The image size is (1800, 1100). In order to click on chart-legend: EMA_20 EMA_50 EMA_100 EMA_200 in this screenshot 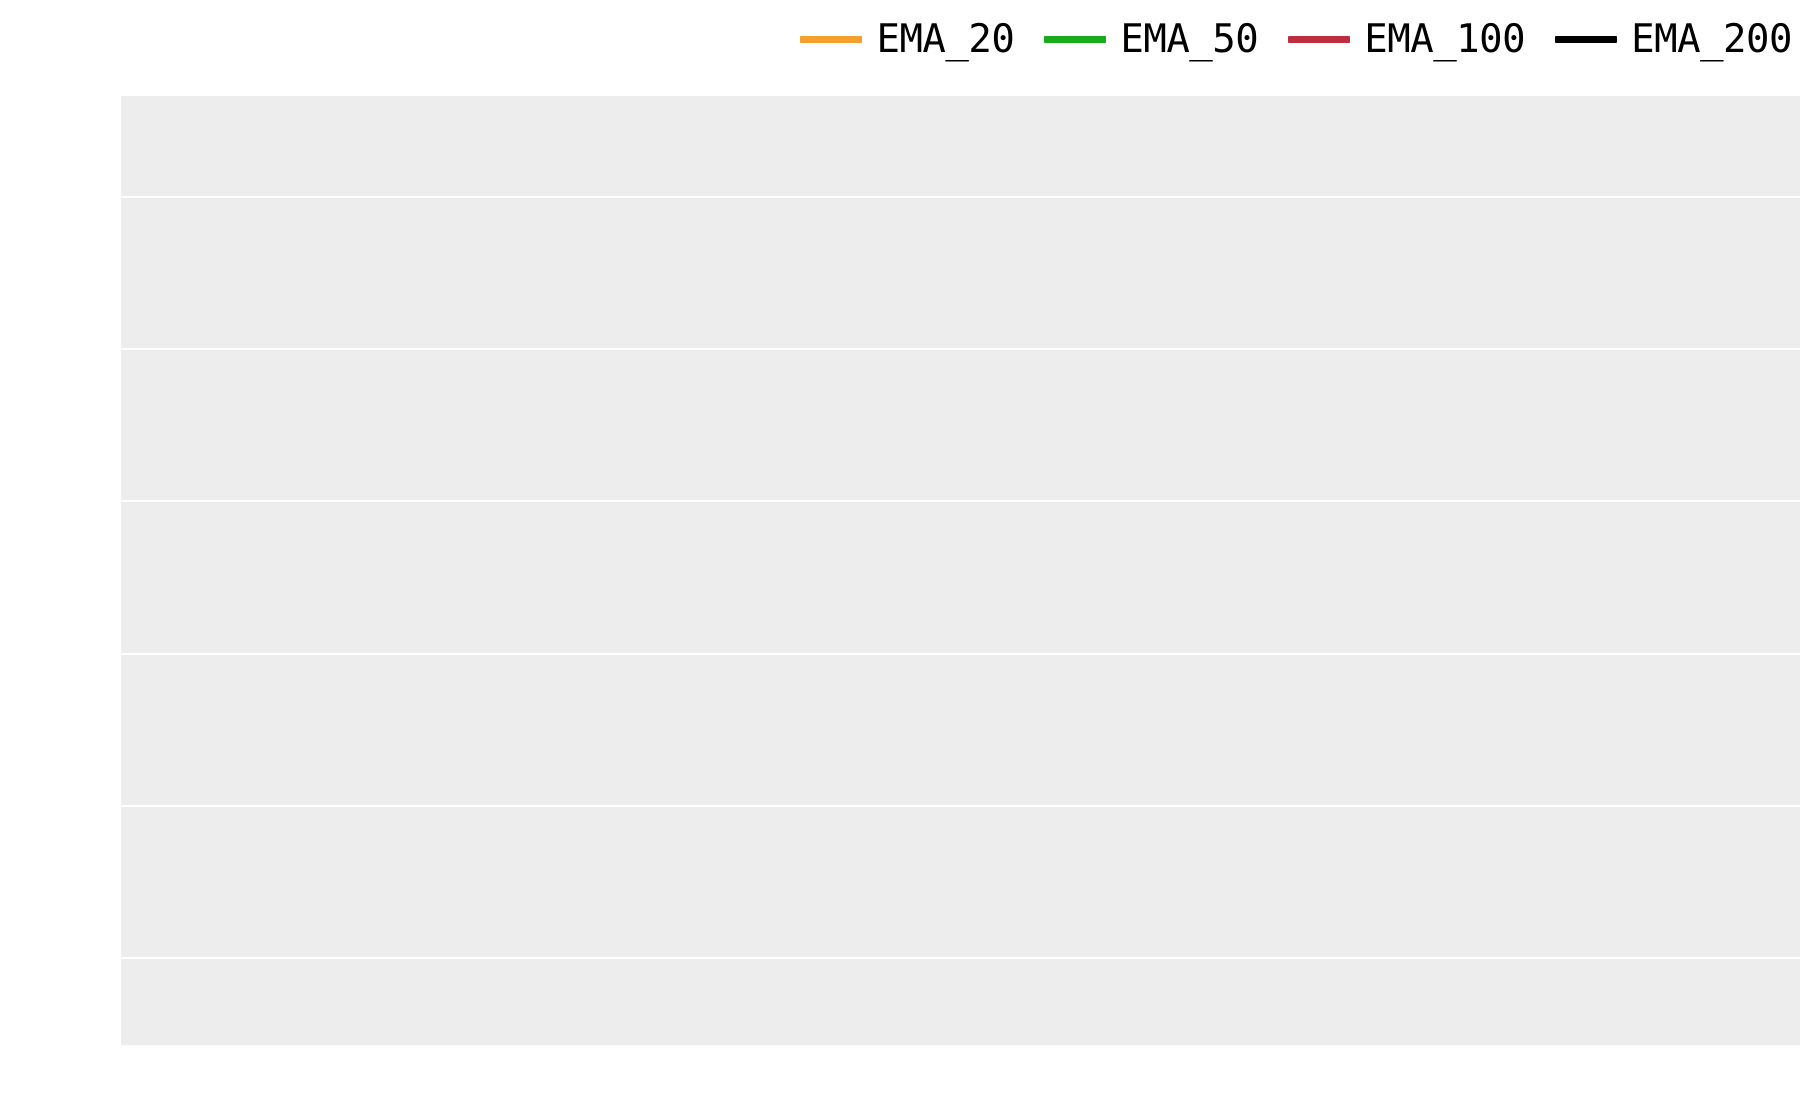, I will do `click(900, 39)`.